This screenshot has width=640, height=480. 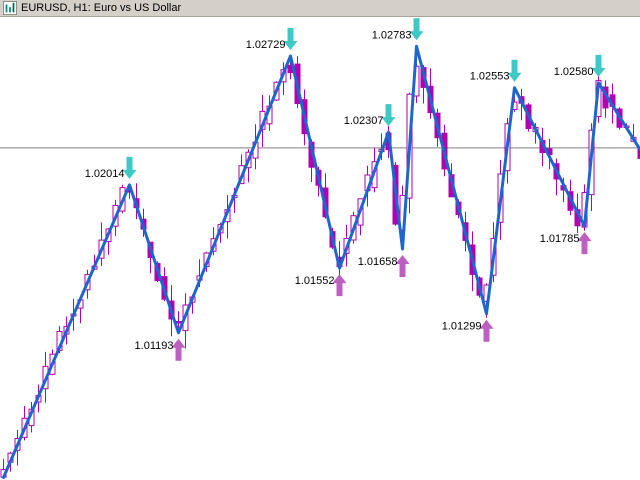 What do you see at coordinates (392, 35) in the screenshot?
I see `swing-price-label: 1.02783` at bounding box center [392, 35].